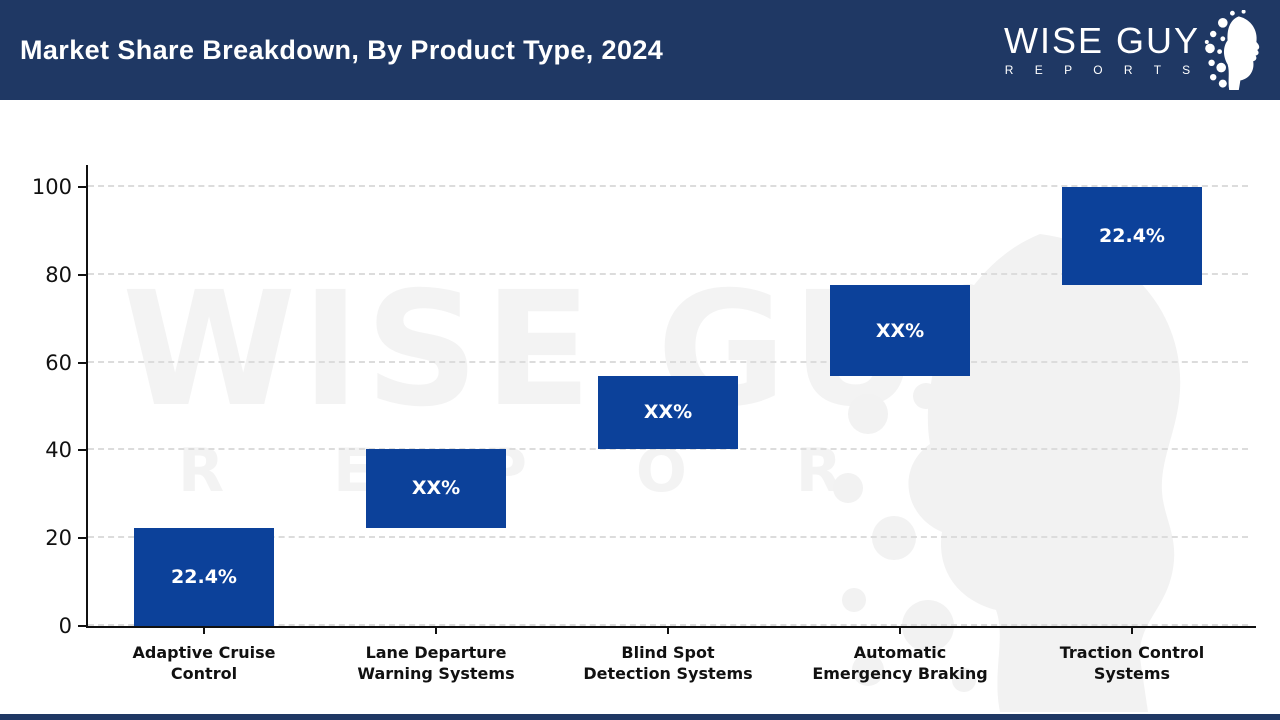  I want to click on logo-wordmark: WISE GUY, so click(1101, 40).